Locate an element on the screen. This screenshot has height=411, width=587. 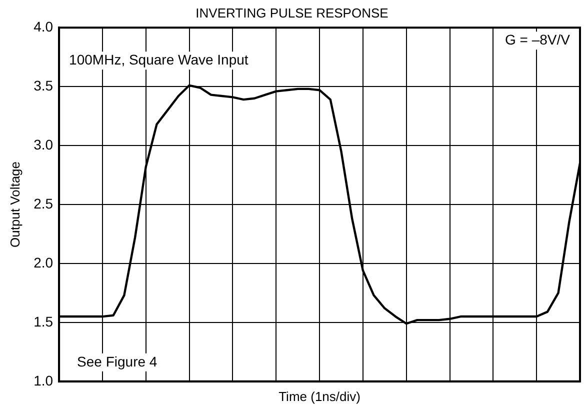
y-tick-label: 2.5 is located at coordinates (44, 203).